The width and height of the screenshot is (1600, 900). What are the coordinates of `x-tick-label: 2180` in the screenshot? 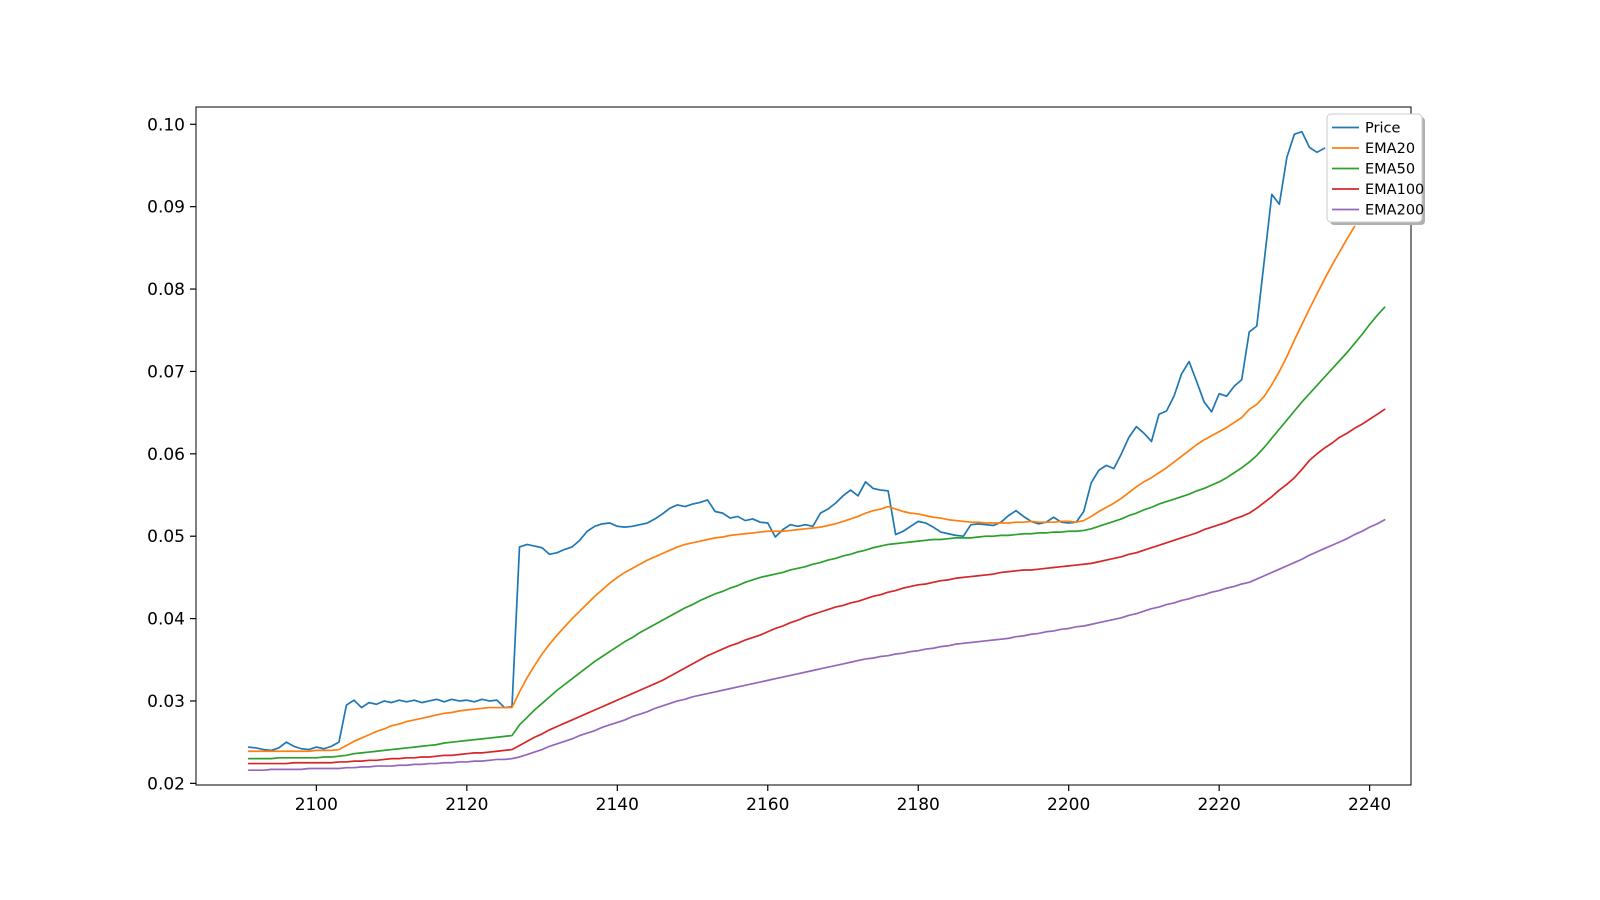 It's located at (918, 805).